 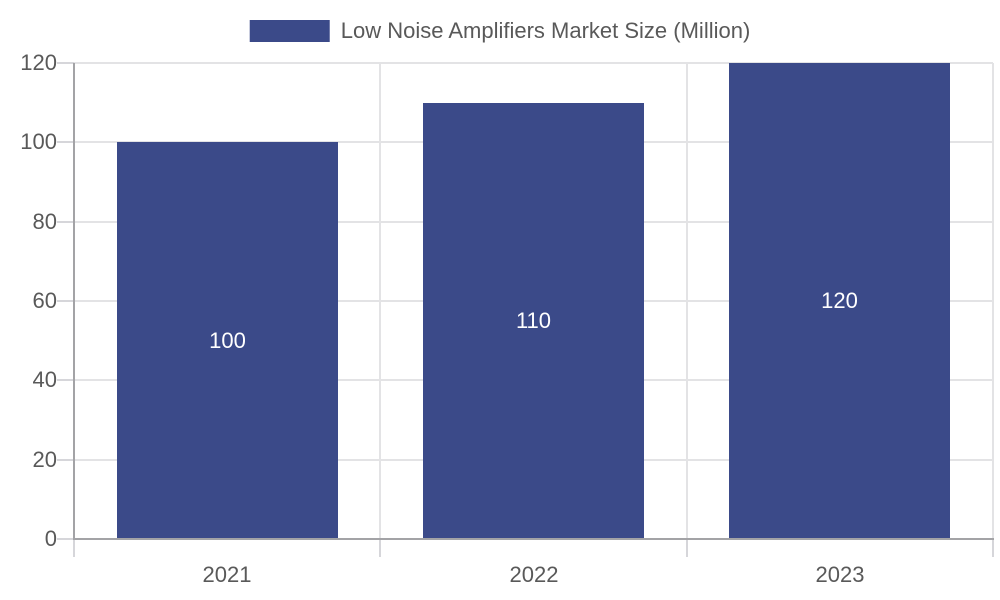 I want to click on x-tick-label-2022: 2022, so click(x=534, y=574).